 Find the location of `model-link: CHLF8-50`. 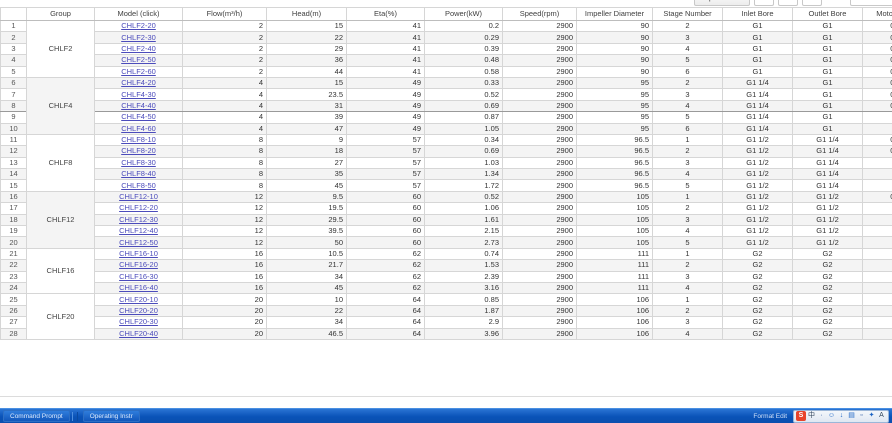

model-link: CHLF8-50 is located at coordinates (138, 185).